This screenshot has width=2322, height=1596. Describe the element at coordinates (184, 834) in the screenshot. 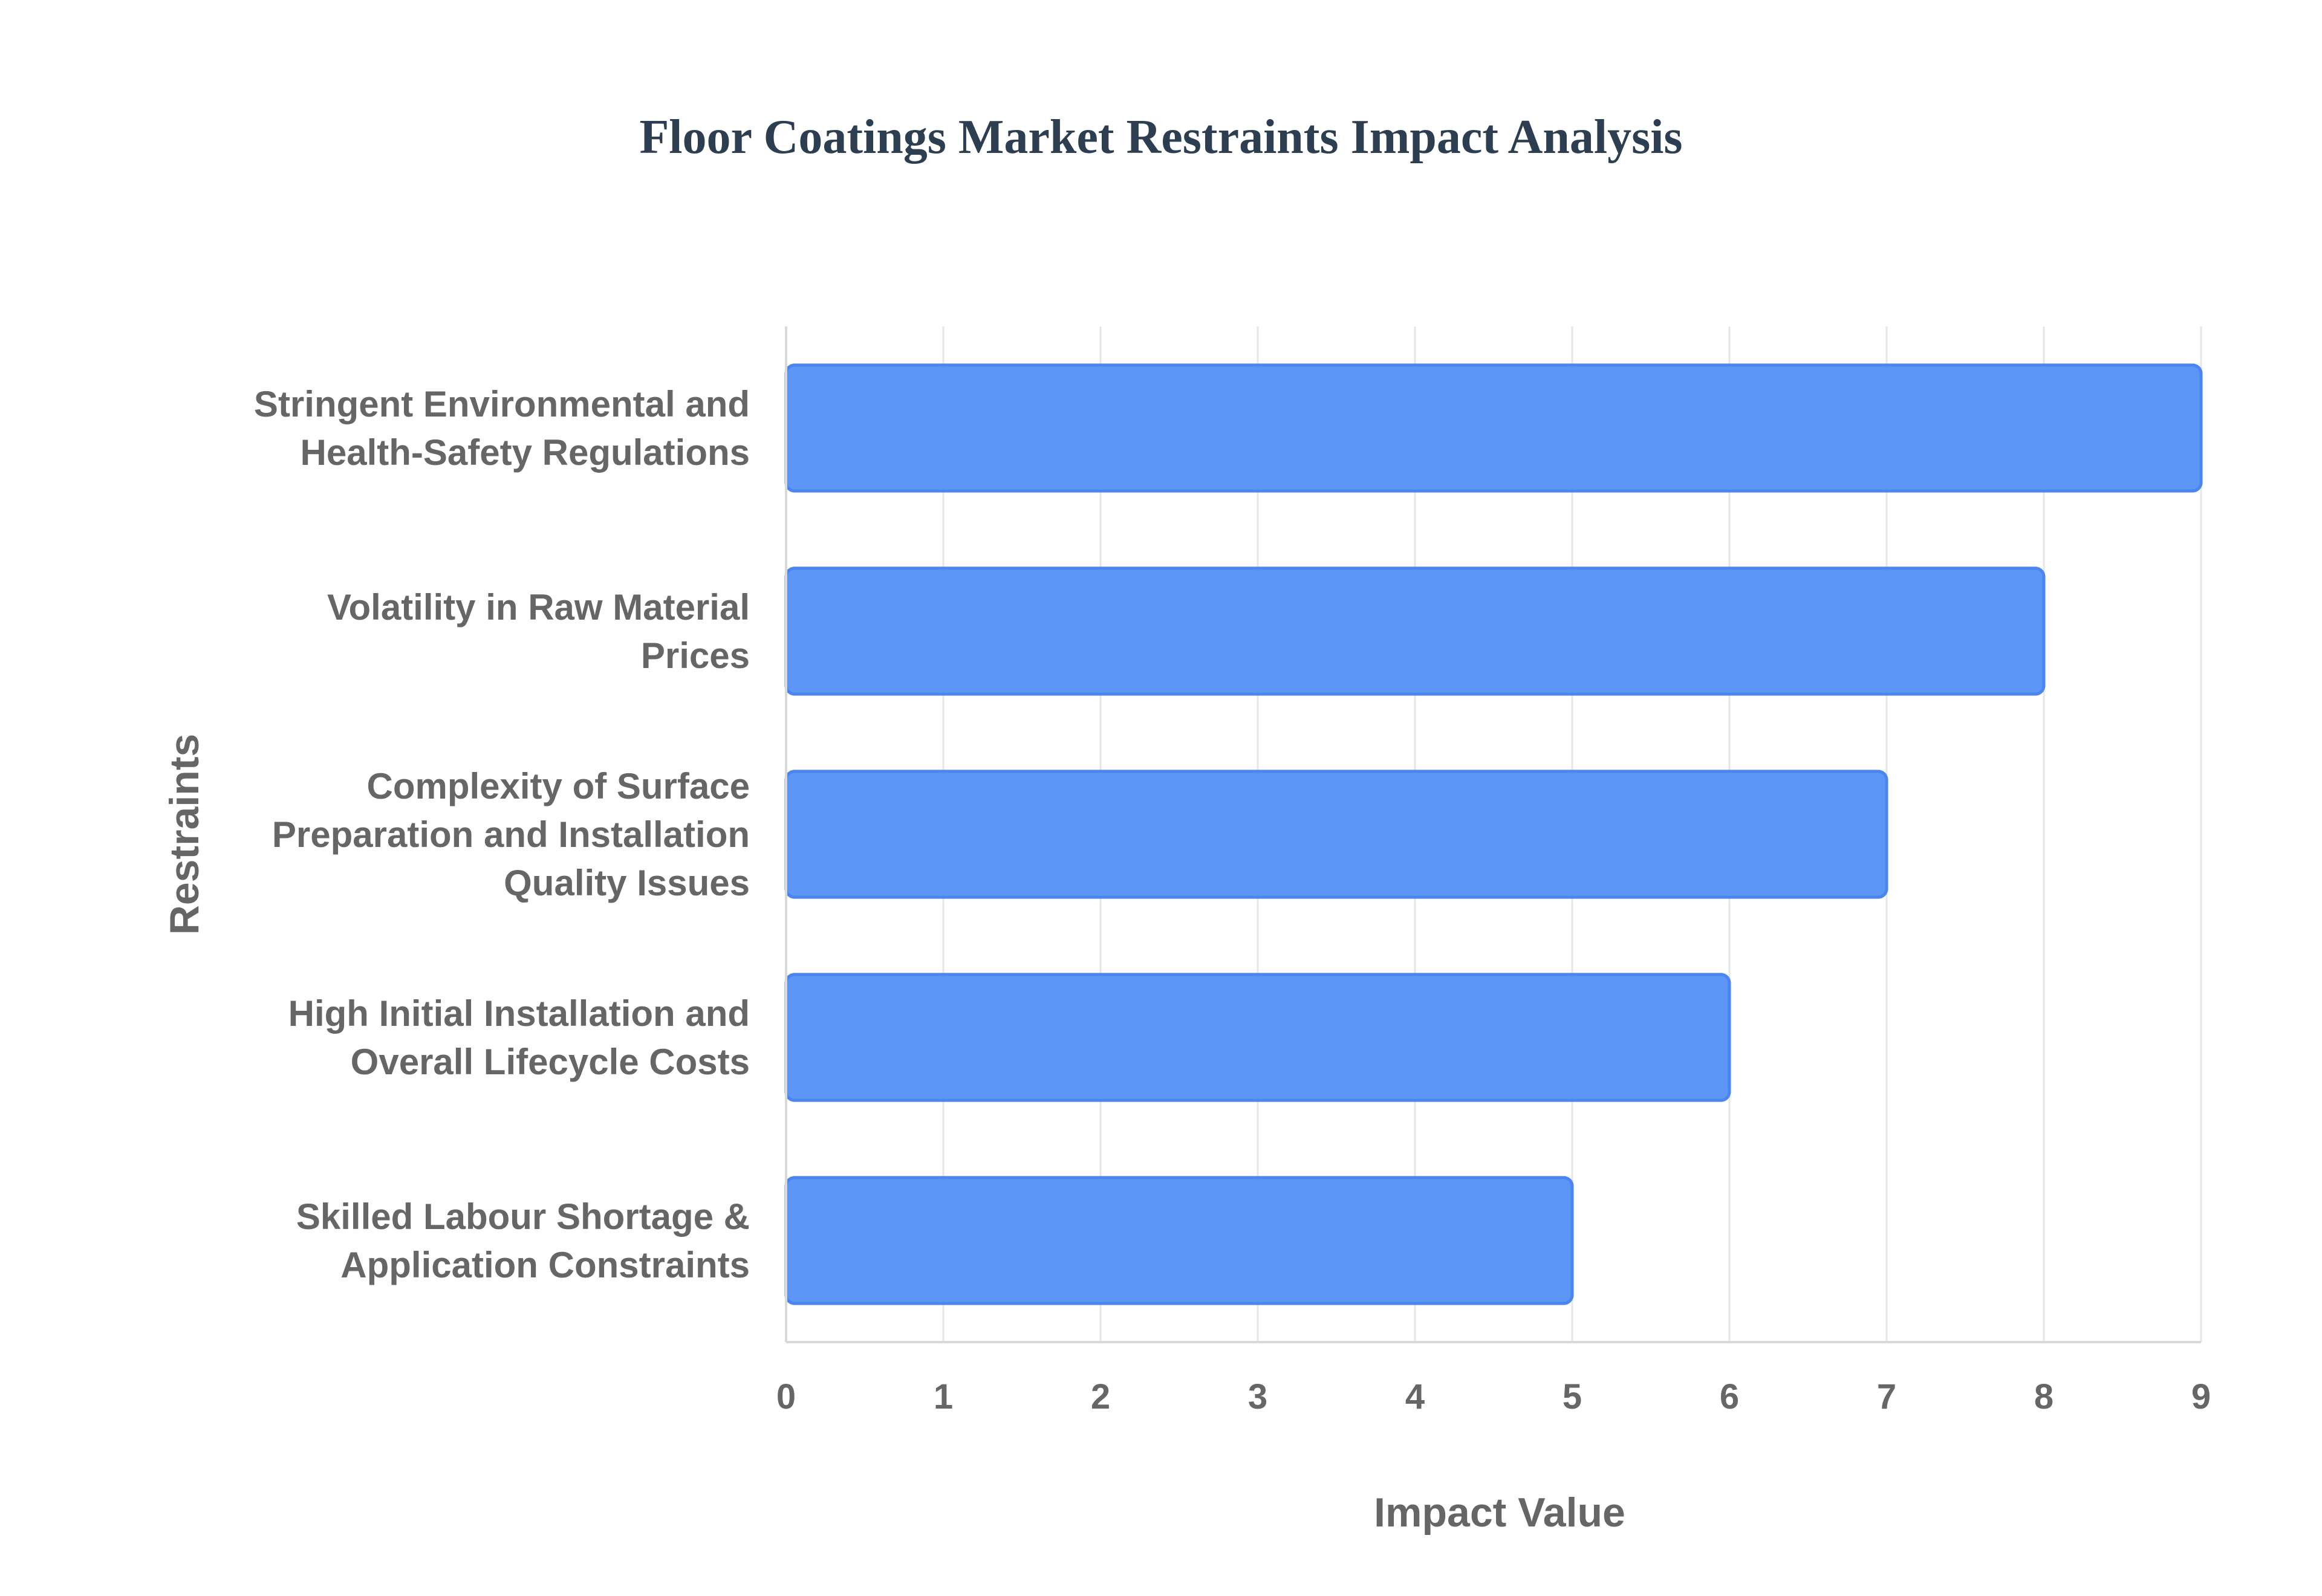

I see `y-axis-title: Restraints` at that location.